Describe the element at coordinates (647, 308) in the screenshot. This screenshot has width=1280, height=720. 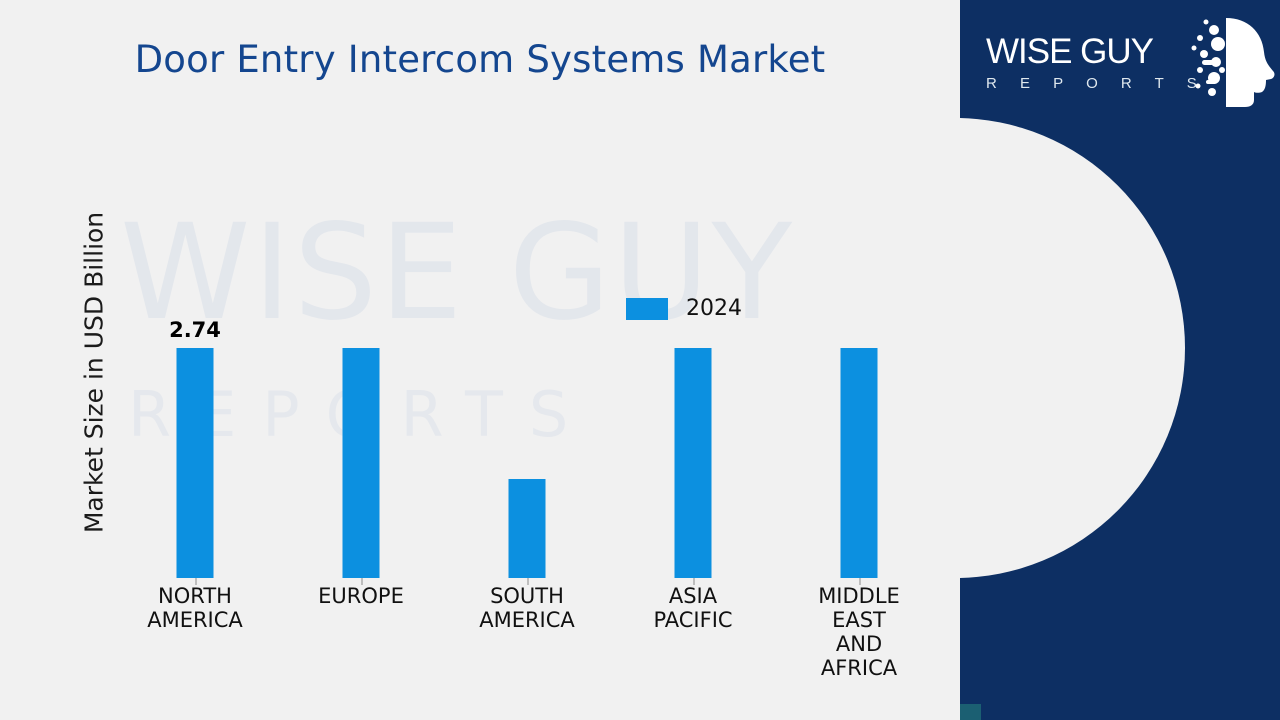
I see `legend-swatch-2024` at that location.